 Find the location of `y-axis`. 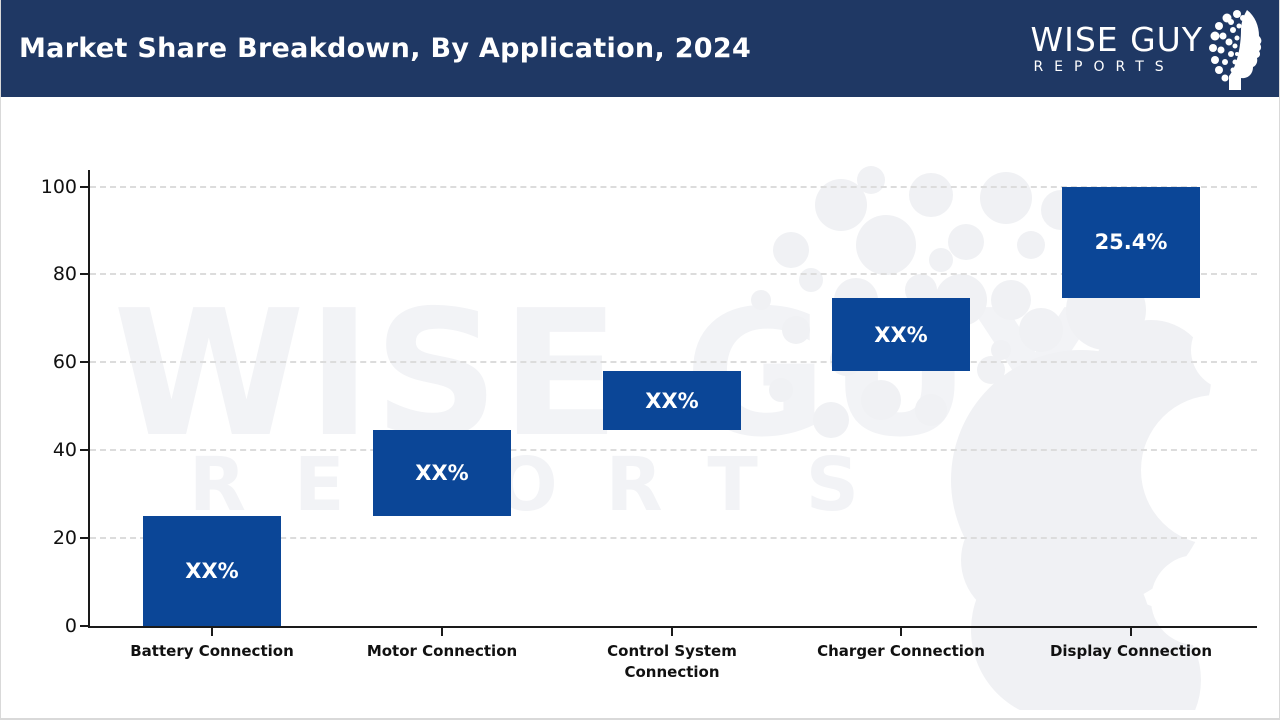

y-axis is located at coordinates (89, 399).